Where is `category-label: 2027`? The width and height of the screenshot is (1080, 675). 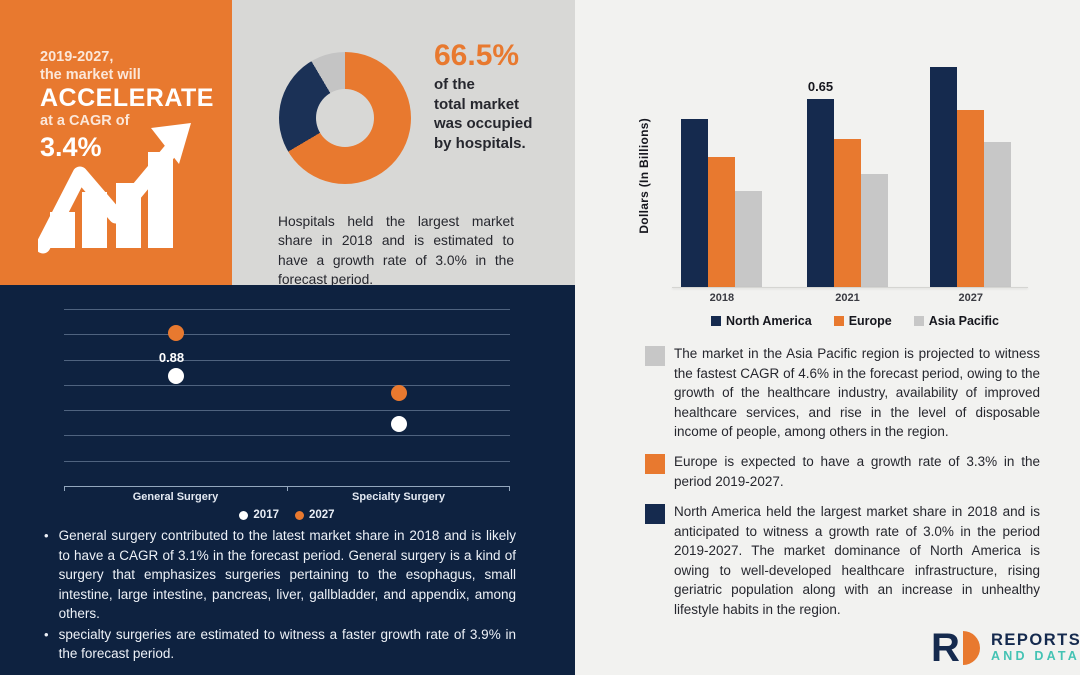 category-label: 2027 is located at coordinates (971, 298).